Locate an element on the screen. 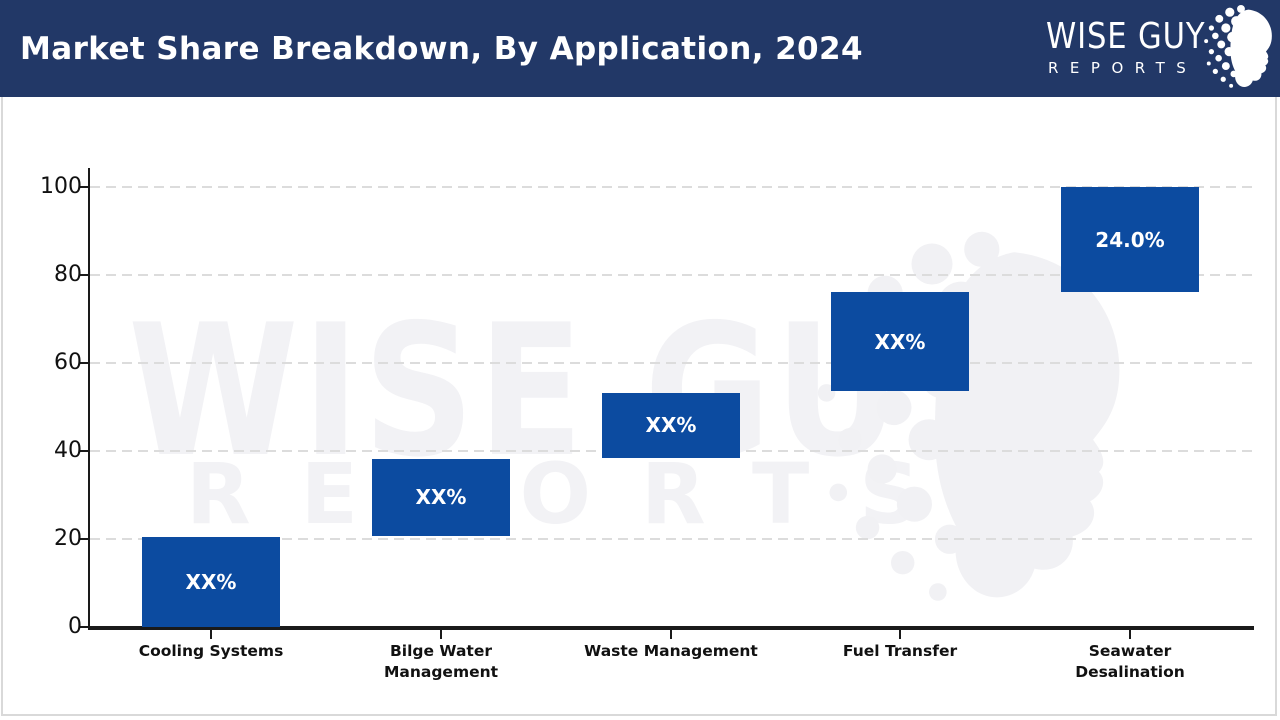  x-category-label: Waste Management is located at coordinates (671, 651).